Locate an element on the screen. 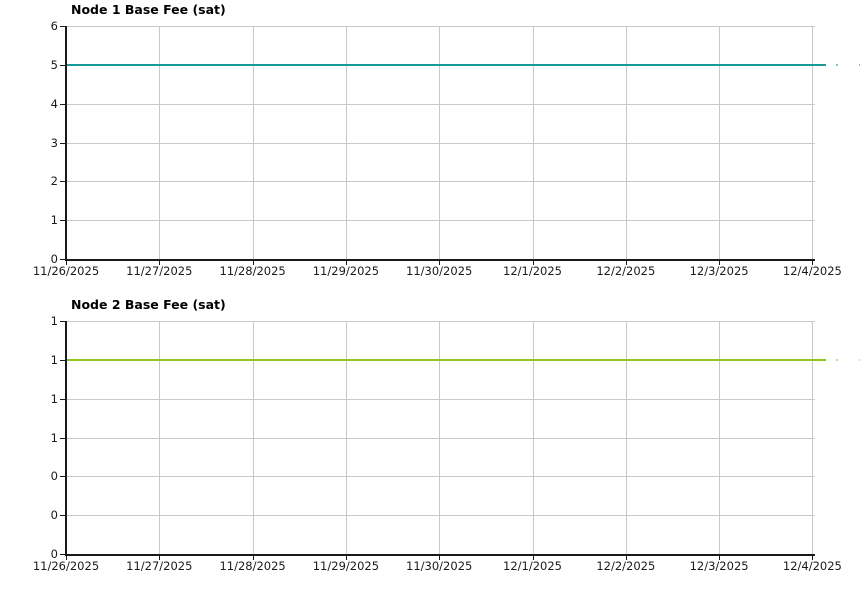 The width and height of the screenshot is (860, 600). y-axis-tick-label-wrap: 3 is located at coordinates (29, 143).